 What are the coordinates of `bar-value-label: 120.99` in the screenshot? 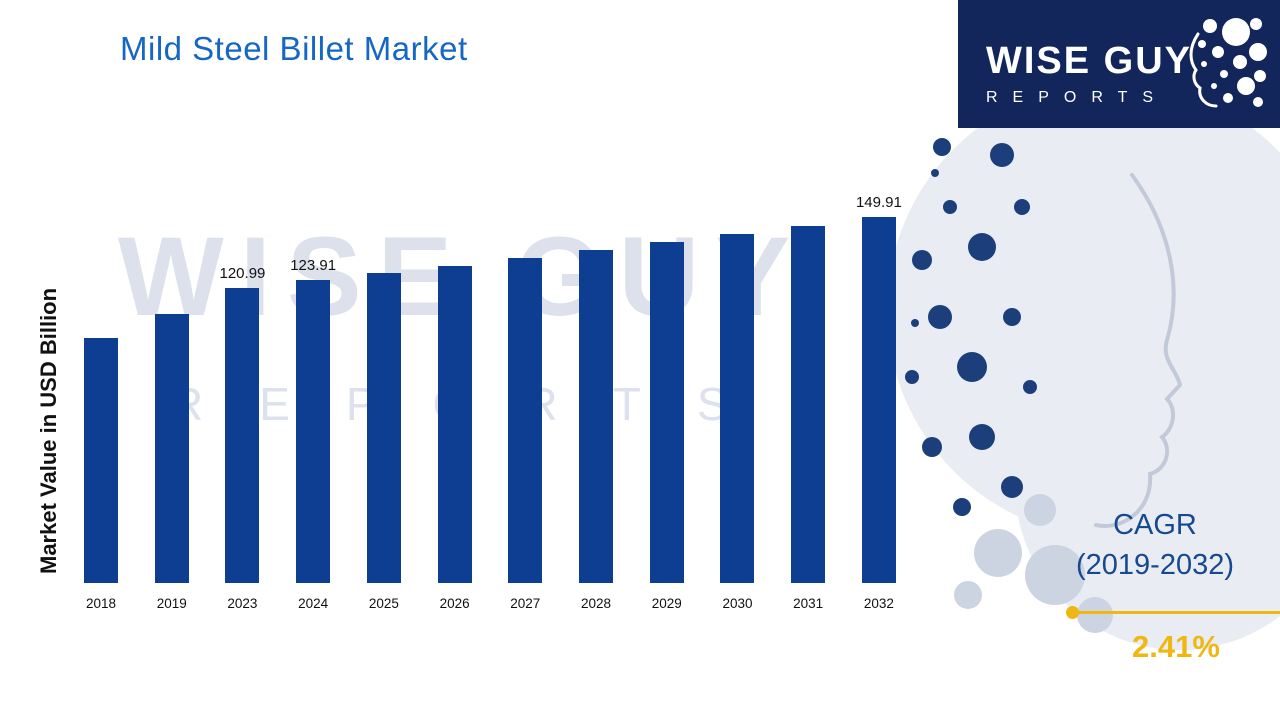 It's located at (242, 273).